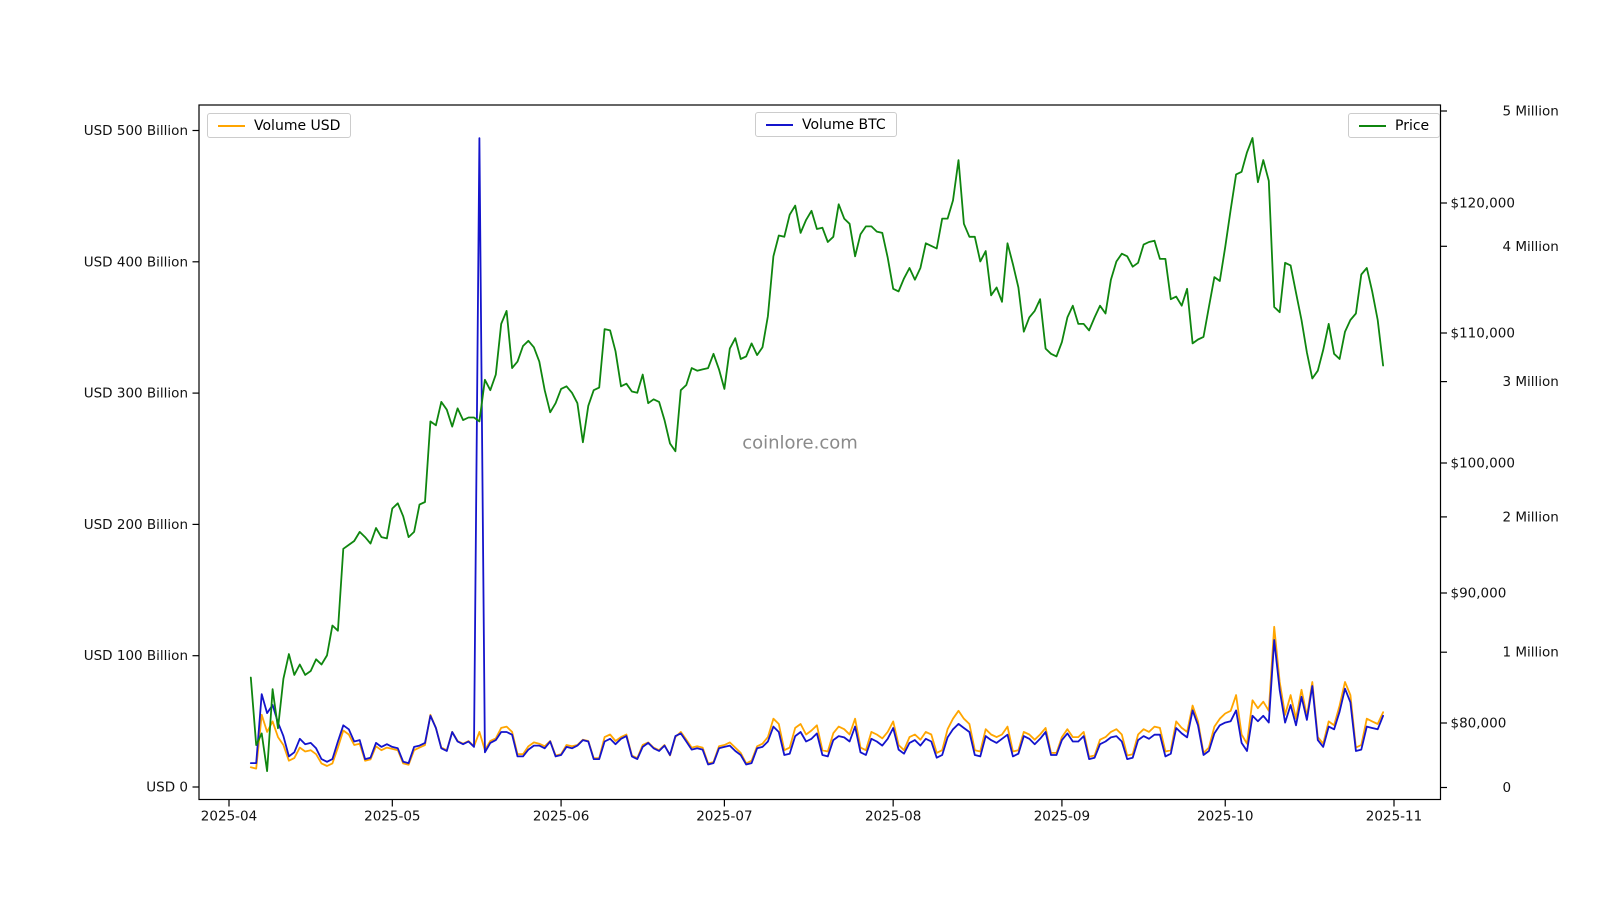 This screenshot has height=900, width=1600. Describe the element at coordinates (136, 656) in the screenshot. I see `left-axis-tick-label: USD 100 Billion` at that location.